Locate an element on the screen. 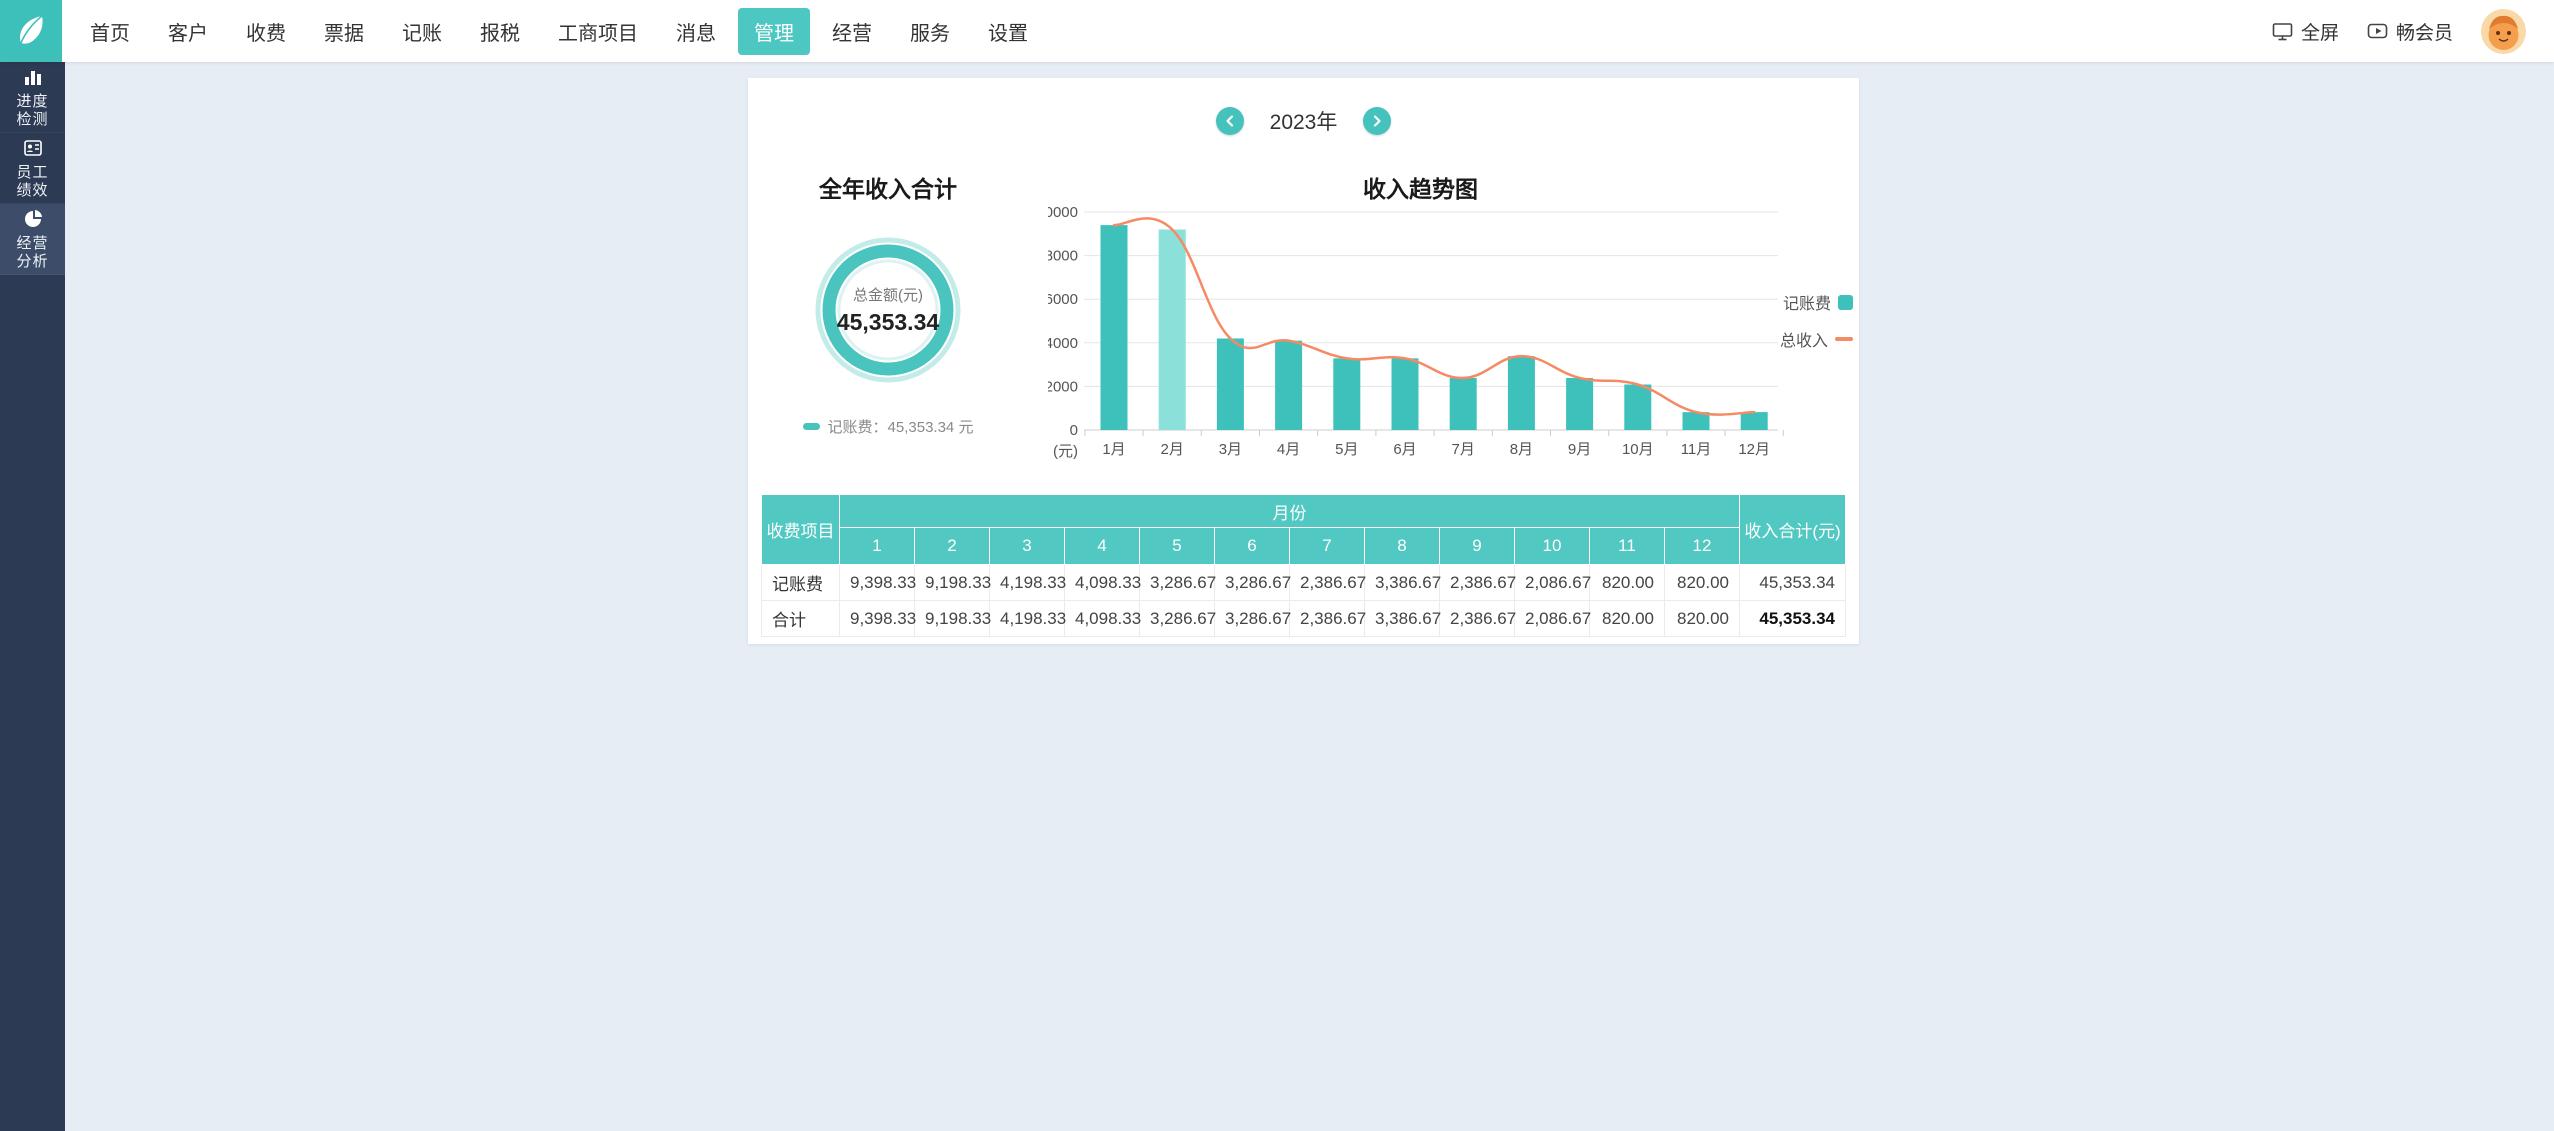  donut-legend: 记账费：45,353.34 元 is located at coordinates (888, 426).